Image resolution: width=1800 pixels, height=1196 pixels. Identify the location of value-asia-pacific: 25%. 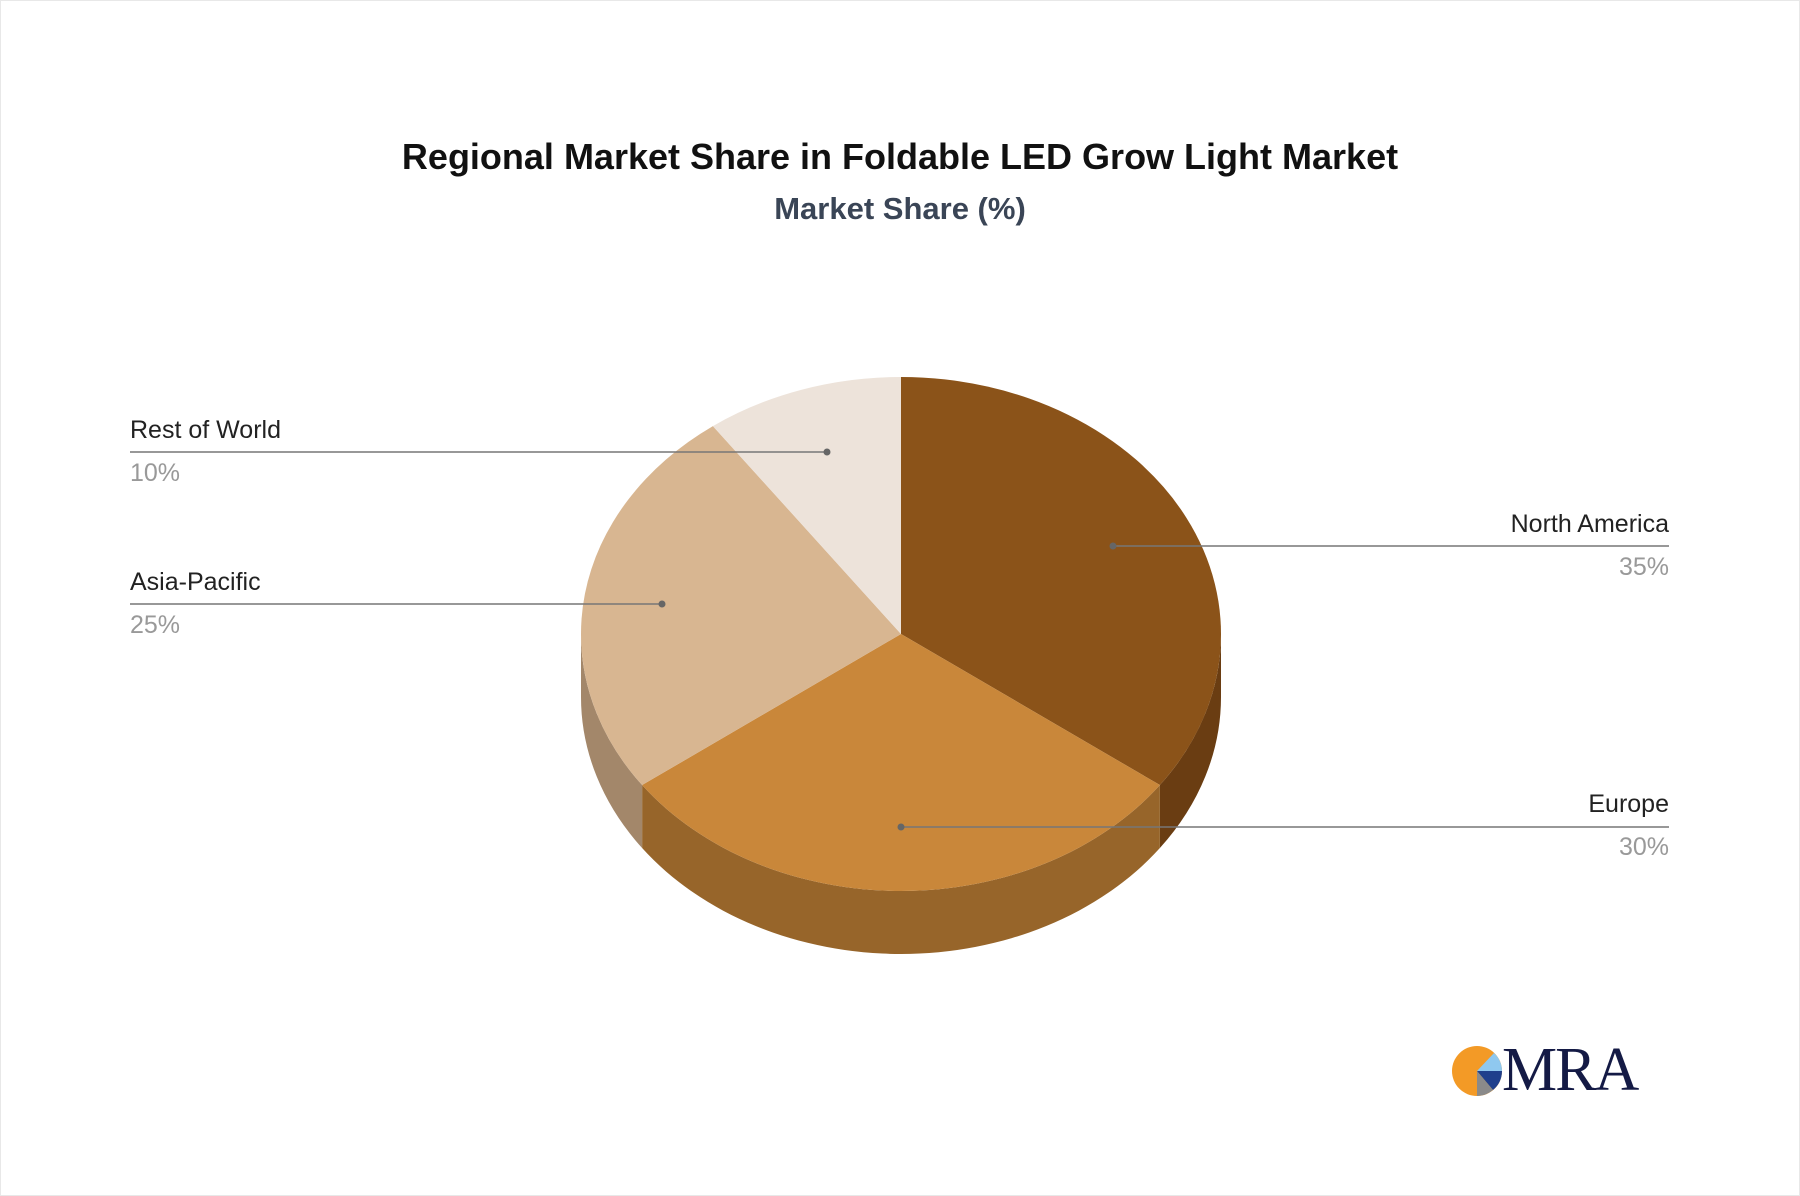
(155, 625).